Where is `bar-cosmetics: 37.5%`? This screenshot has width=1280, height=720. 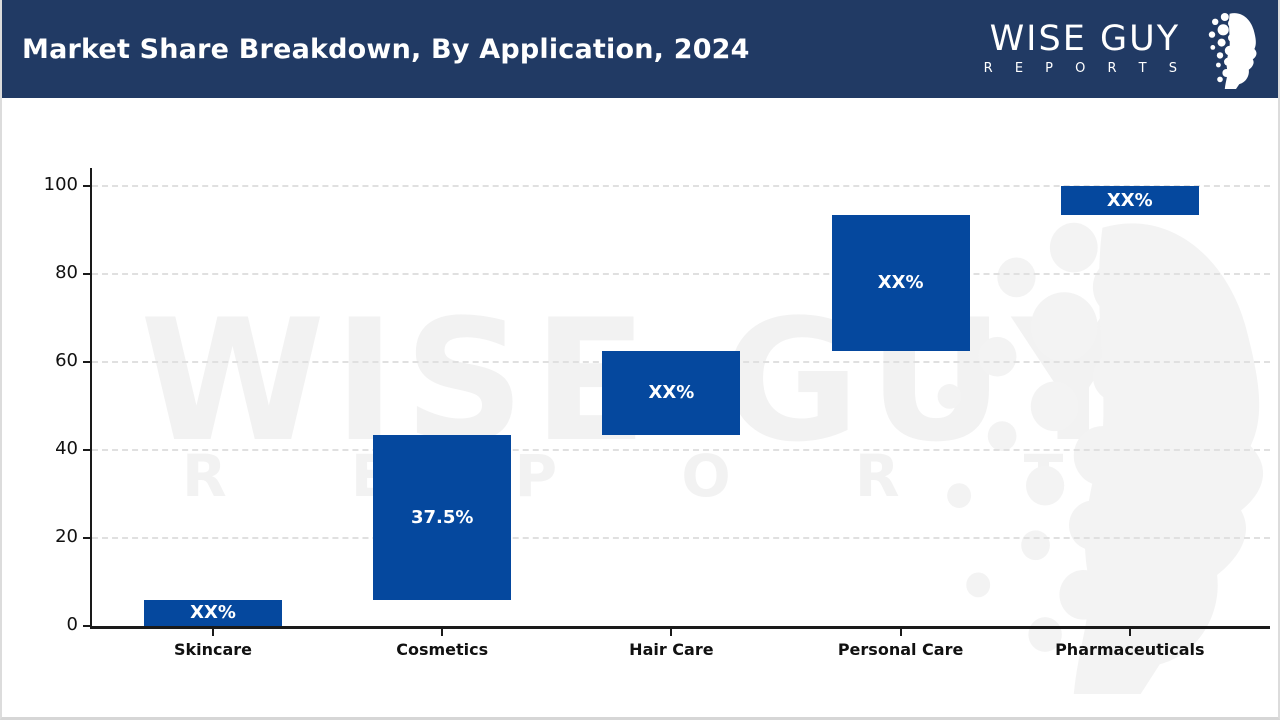 bar-cosmetics: 37.5% is located at coordinates (442, 517).